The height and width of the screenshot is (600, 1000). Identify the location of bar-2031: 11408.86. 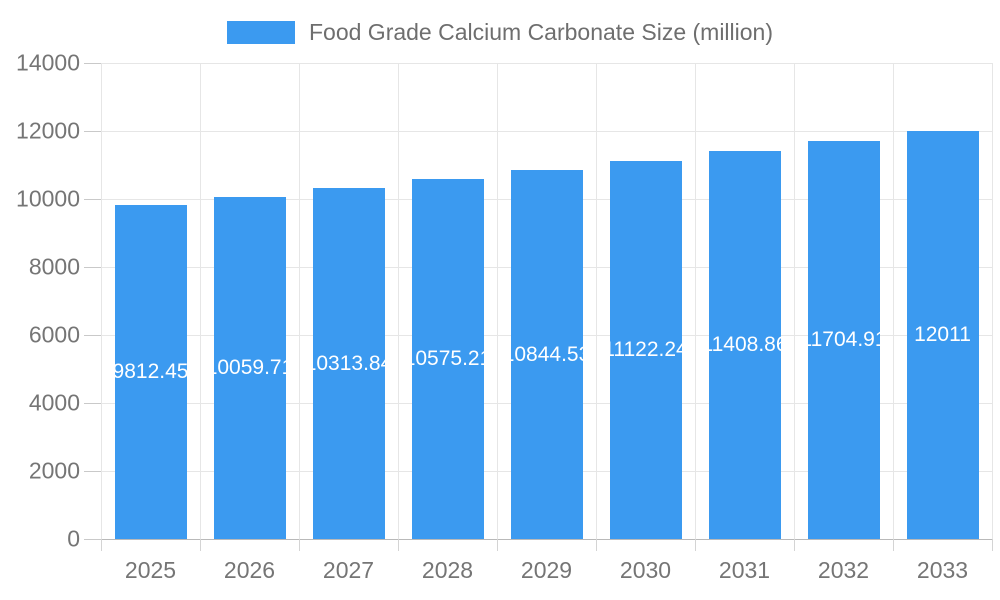
(744, 345).